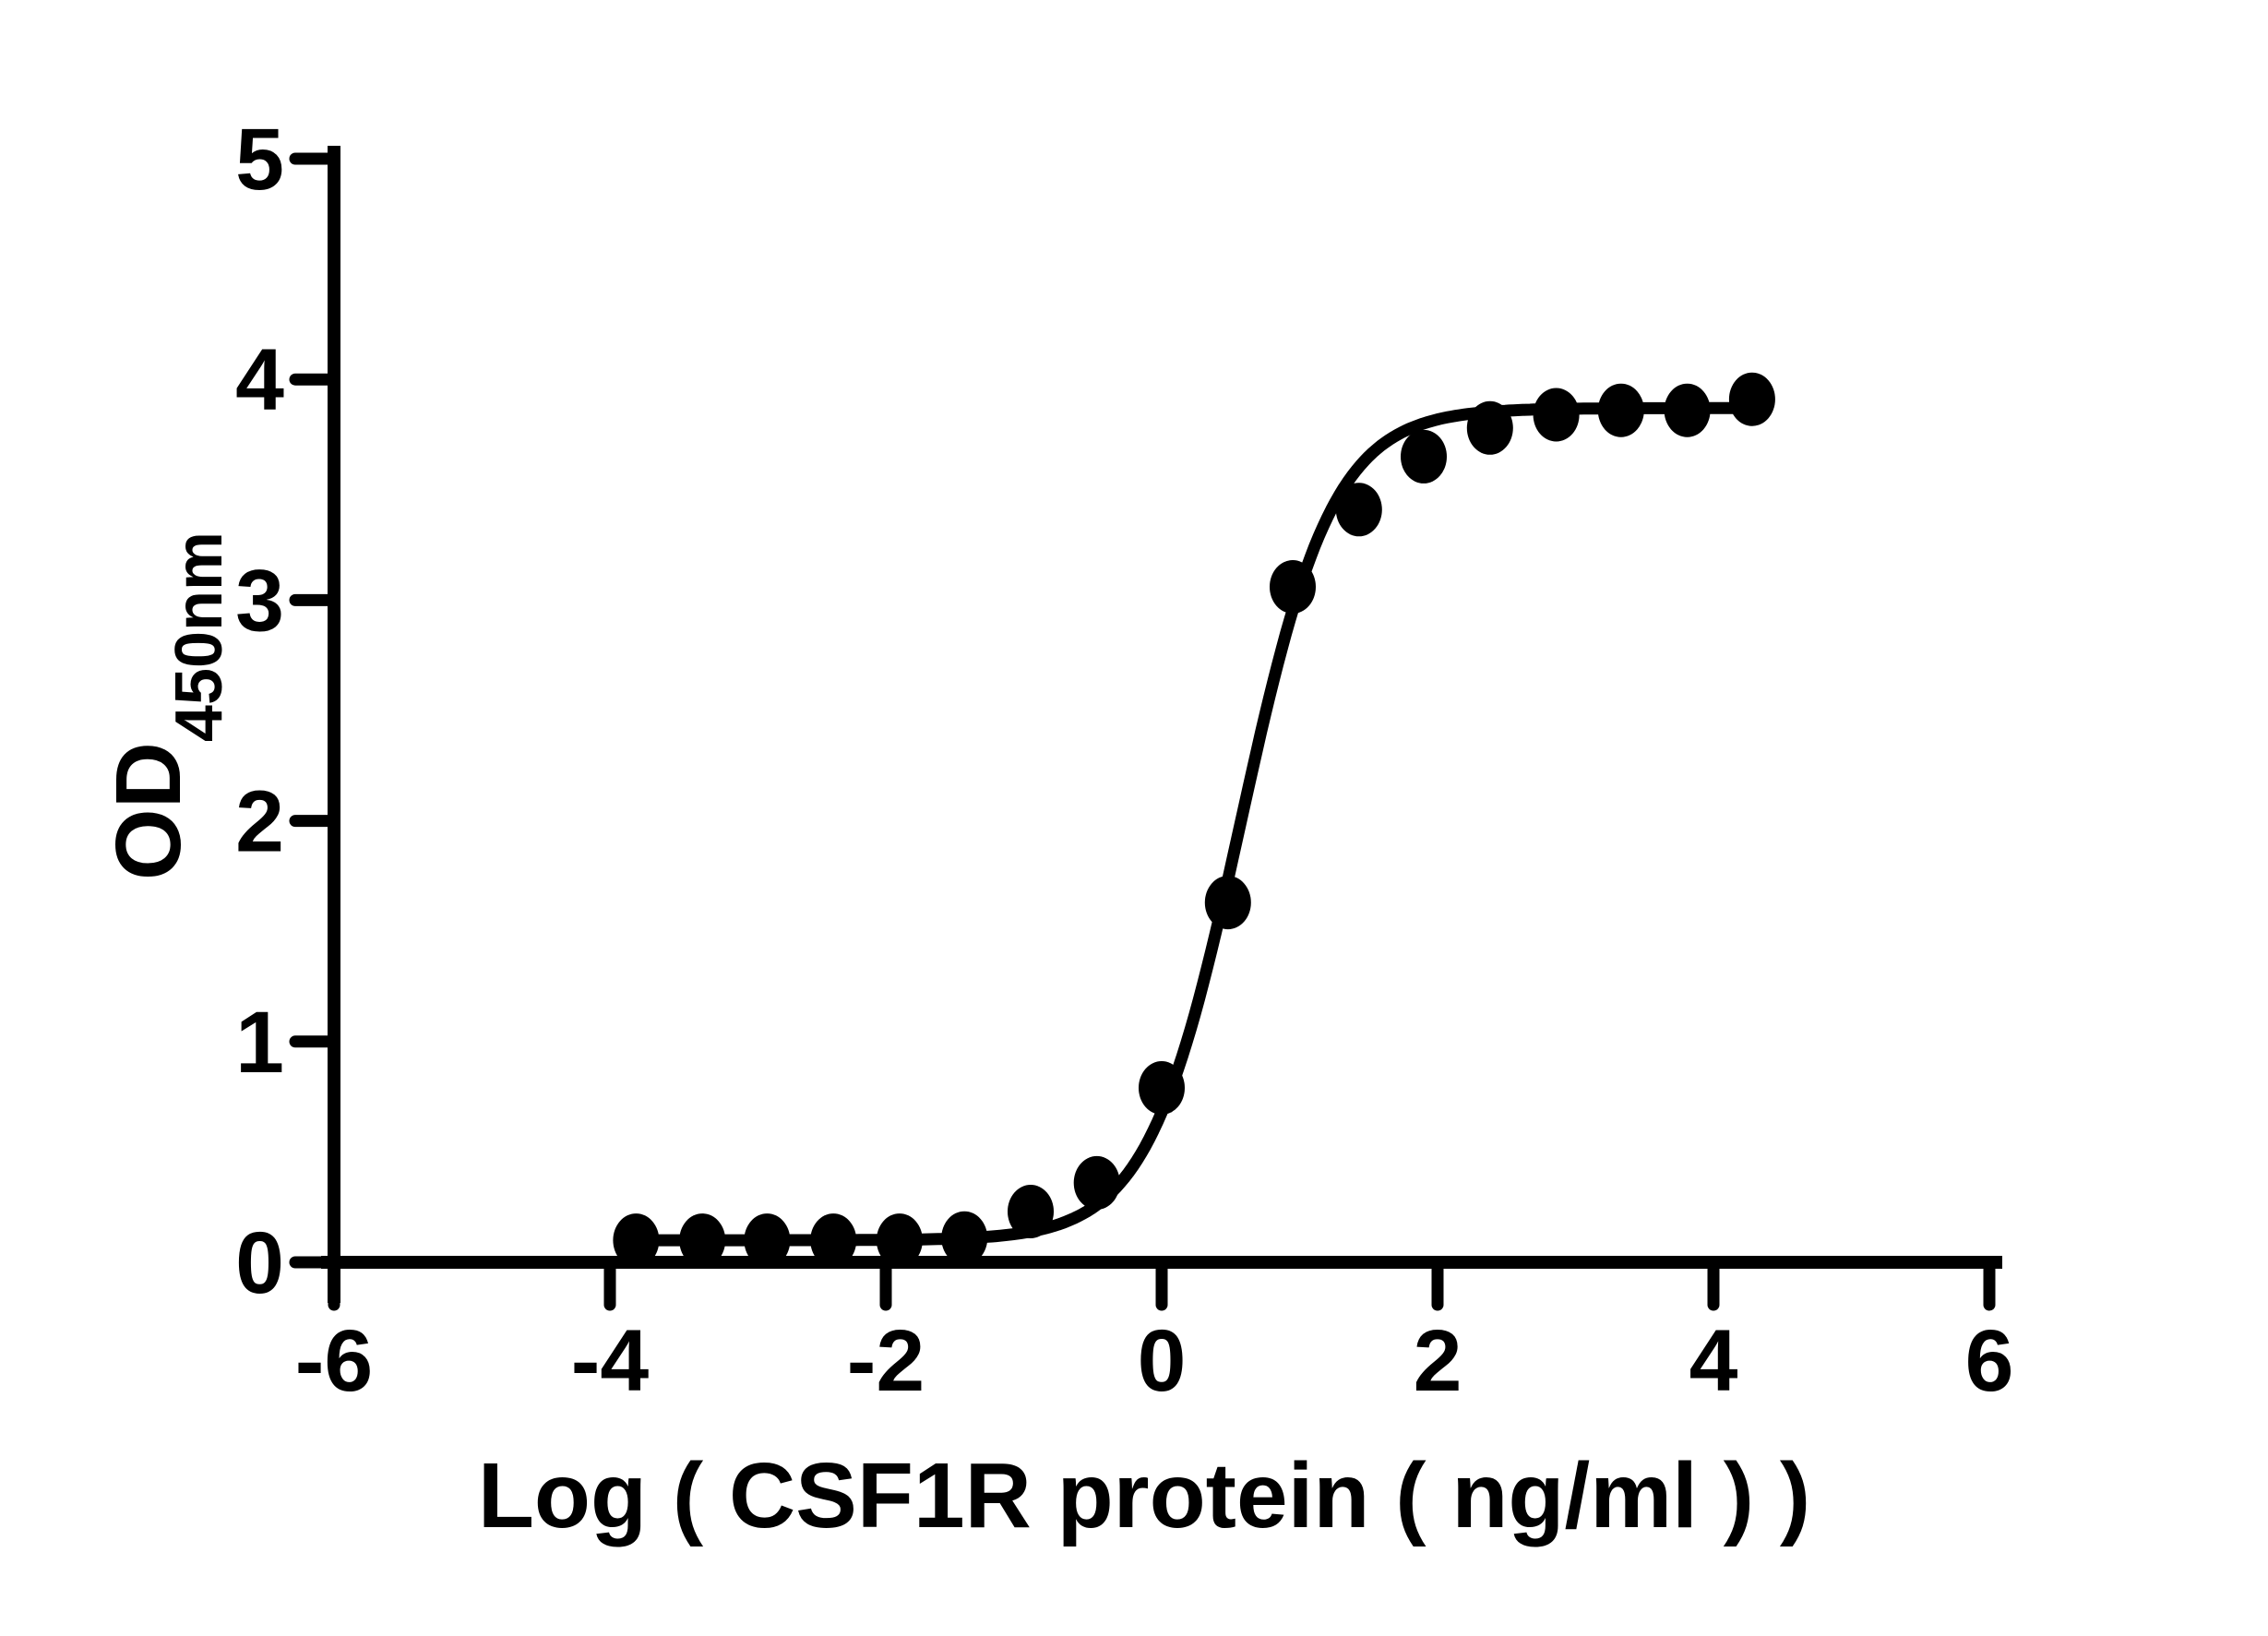 The width and height of the screenshot is (2268, 1636). Describe the element at coordinates (259, 380) in the screenshot. I see `y-tick-label: 4` at that location.